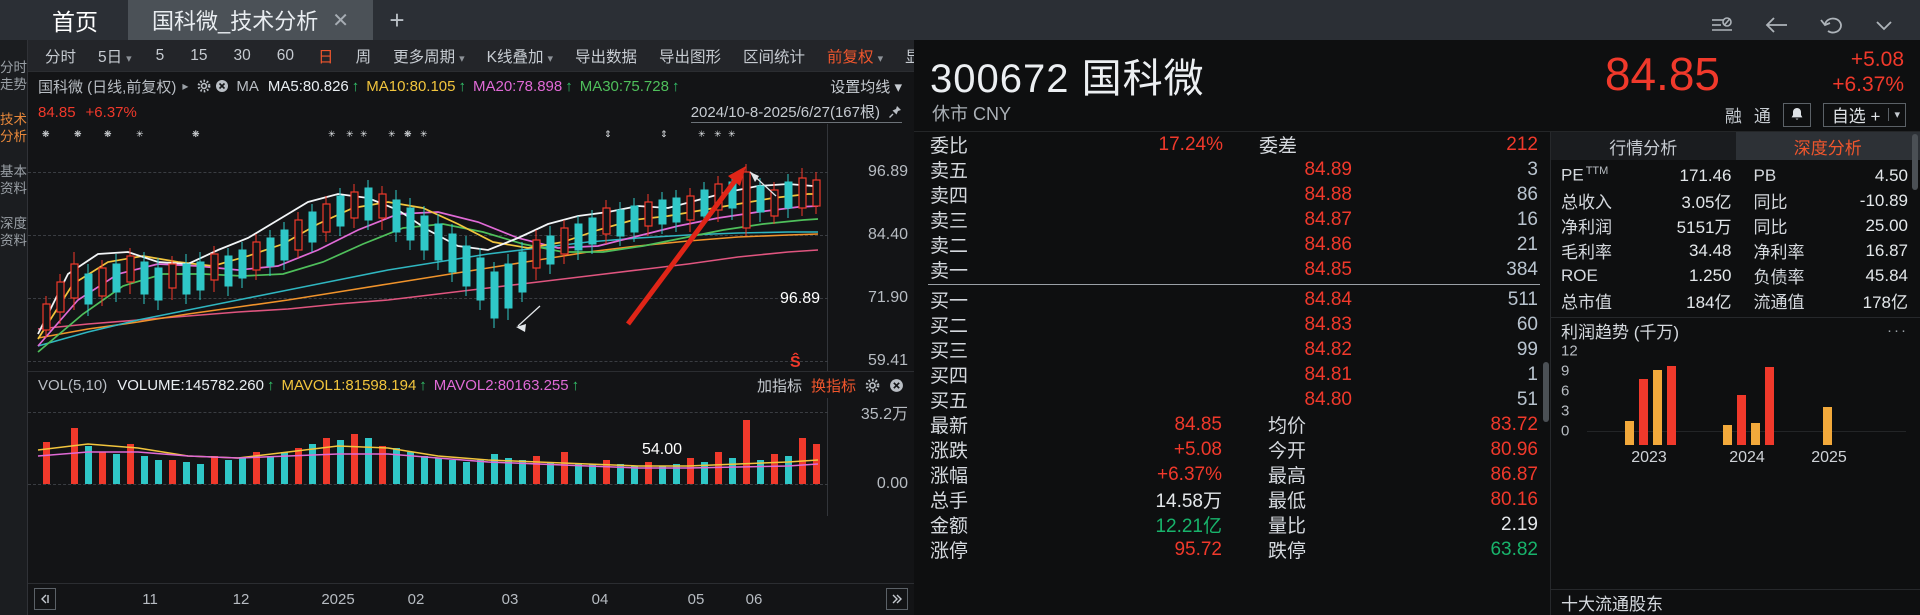 The width and height of the screenshot is (1920, 615). Describe the element at coordinates (363, 57) in the screenshot. I see `toolbar-item-weekly: 周` at that location.